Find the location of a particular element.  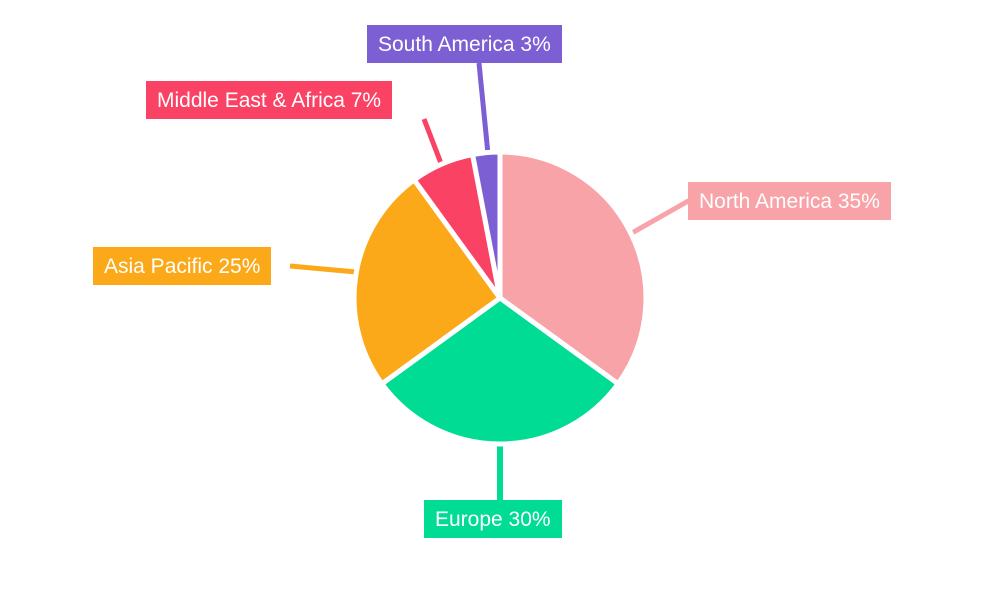

pie-label-south-america-text: South America 3% is located at coordinates (464, 44).